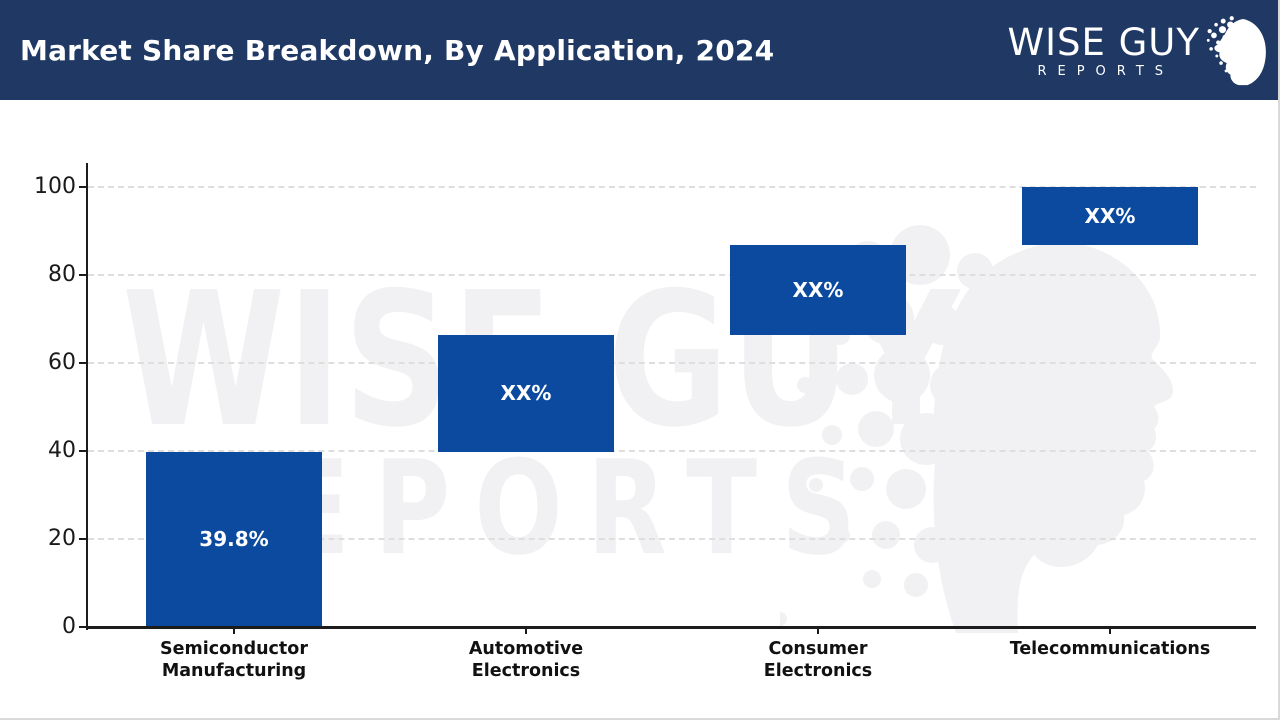 The height and width of the screenshot is (720, 1280). I want to click on wiseguy-face-icon, so click(1236, 51).